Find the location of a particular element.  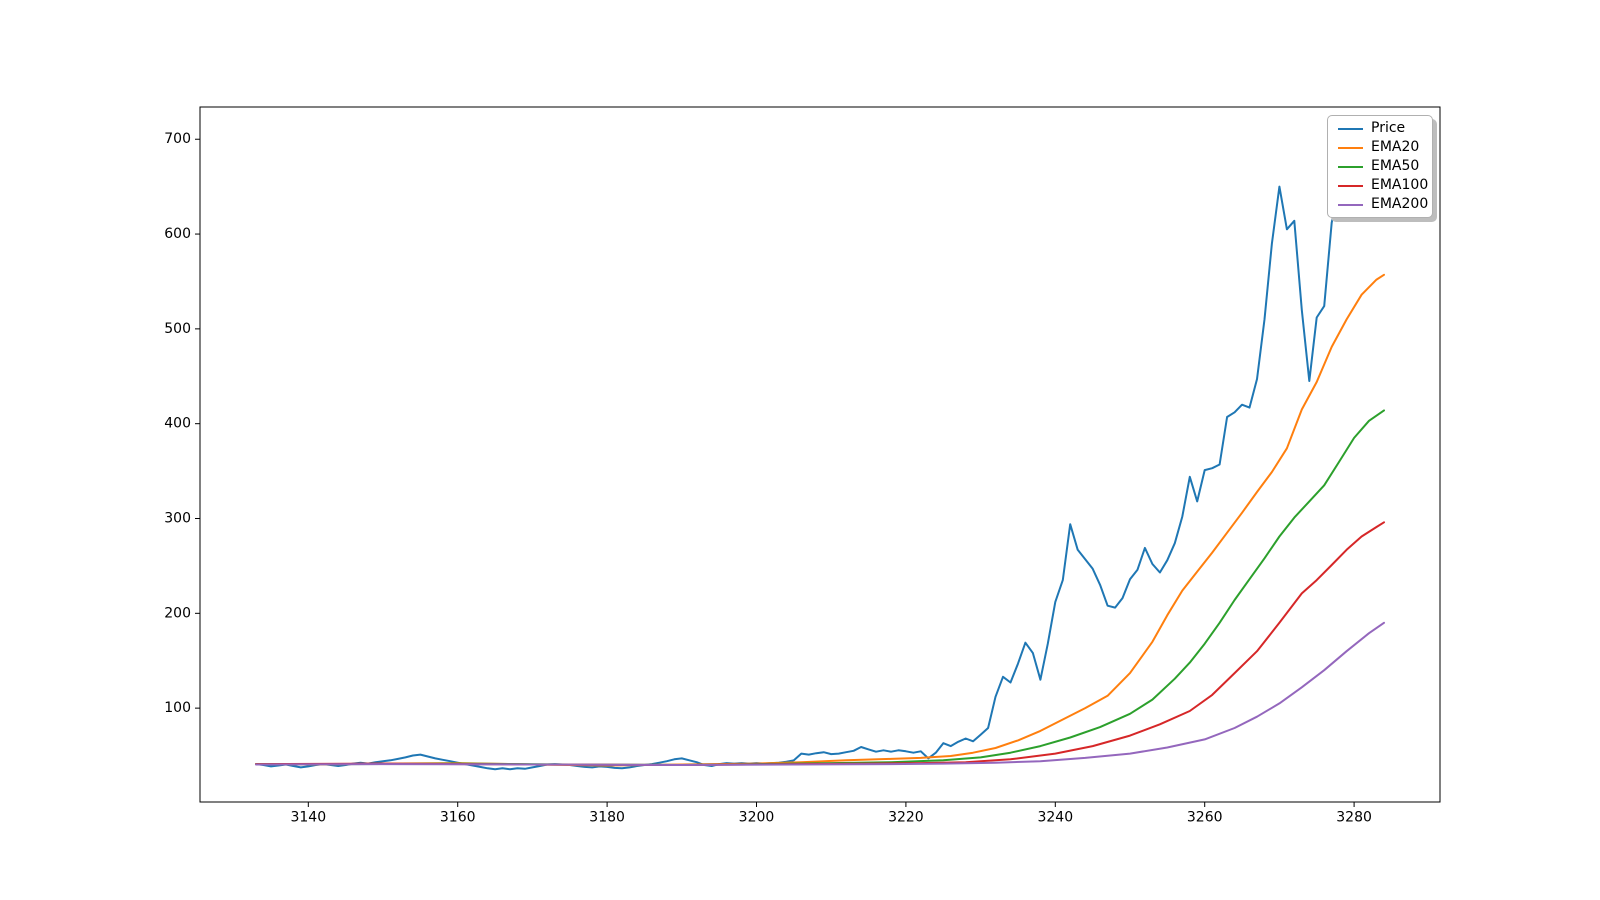

legend: Price EMA20 EMA50 EMA100 EMA200 is located at coordinates (1380, 166).